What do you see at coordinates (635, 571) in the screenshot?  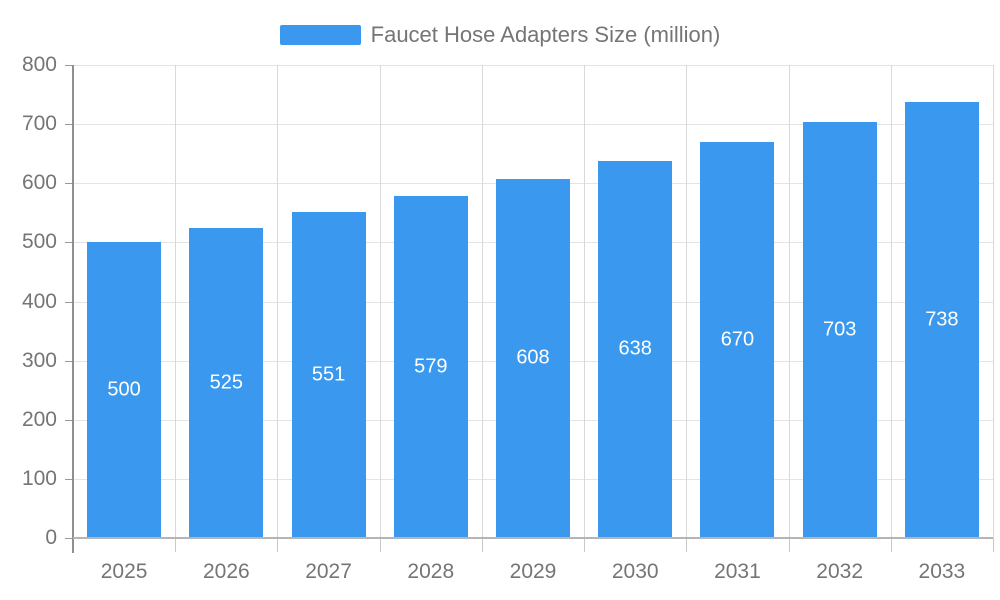 I see `x-axis-label: 2030` at bounding box center [635, 571].